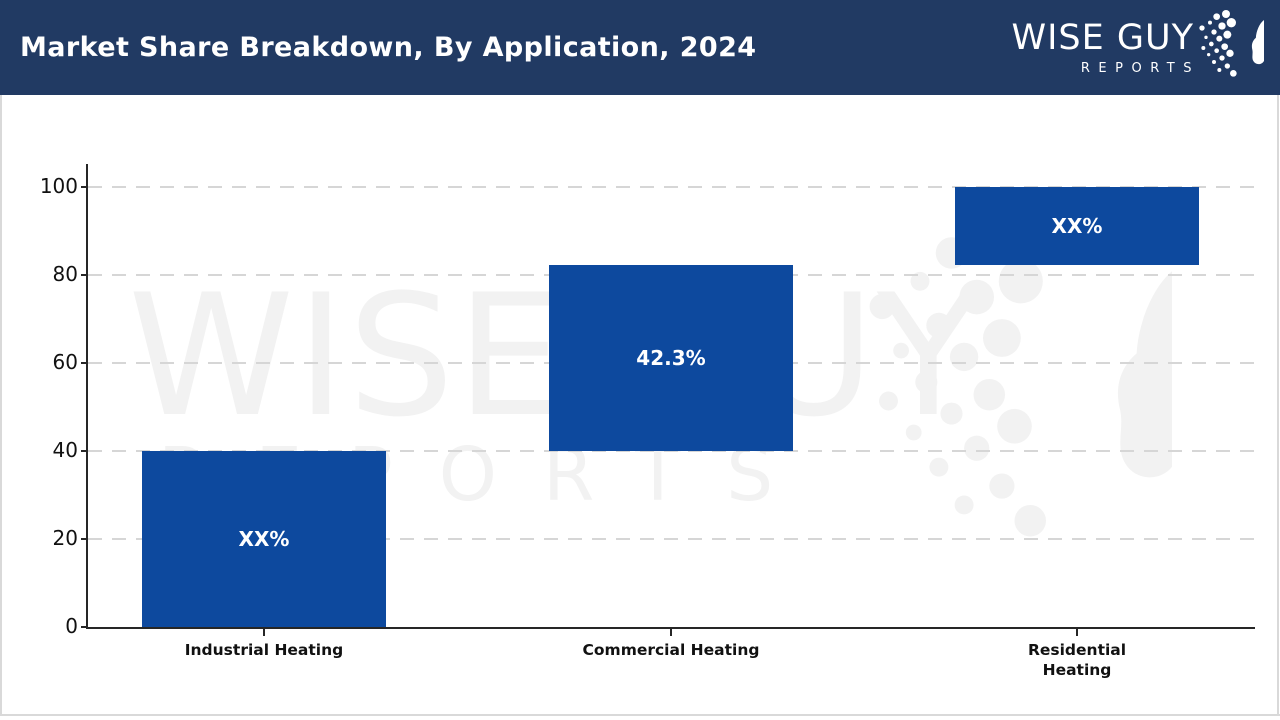 The image size is (1280, 720). I want to click on logo-text: WISE GUY REPORTS, so click(1102, 46).